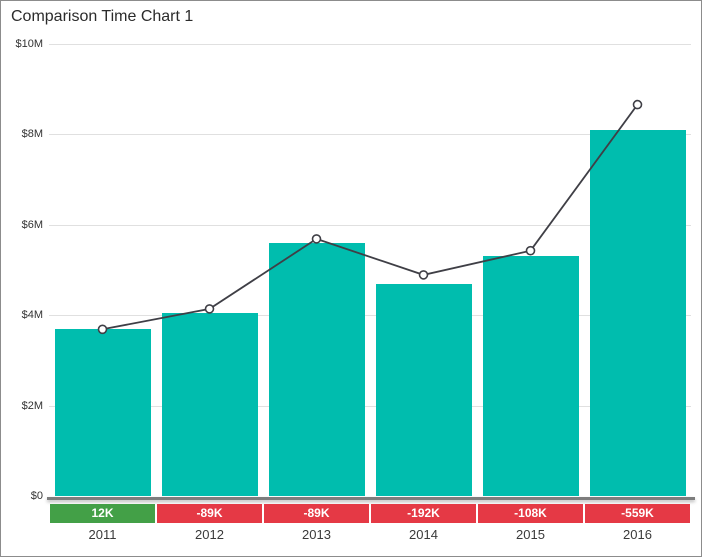 The width and height of the screenshot is (702, 557). I want to click on line-marker-2016, so click(637, 104).